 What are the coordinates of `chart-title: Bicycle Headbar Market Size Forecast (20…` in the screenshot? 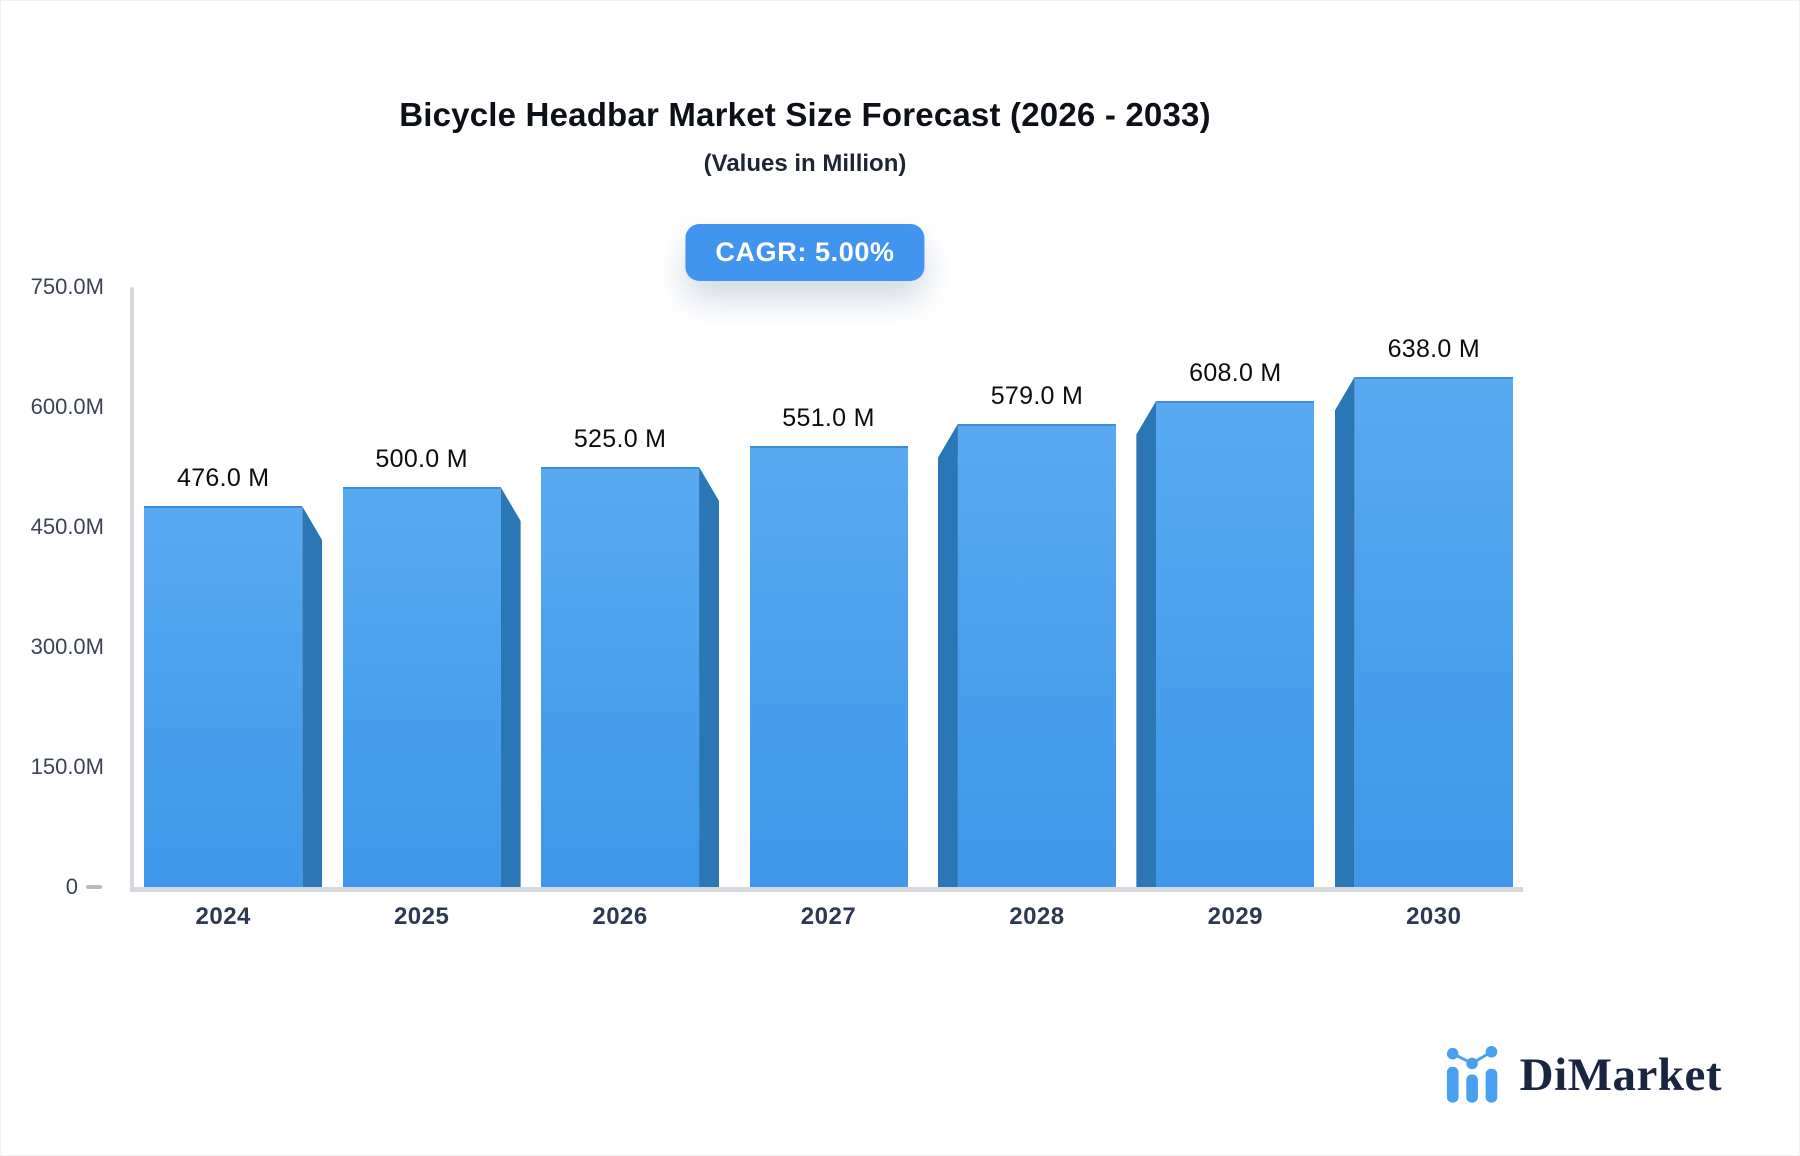 It's located at (805, 114).